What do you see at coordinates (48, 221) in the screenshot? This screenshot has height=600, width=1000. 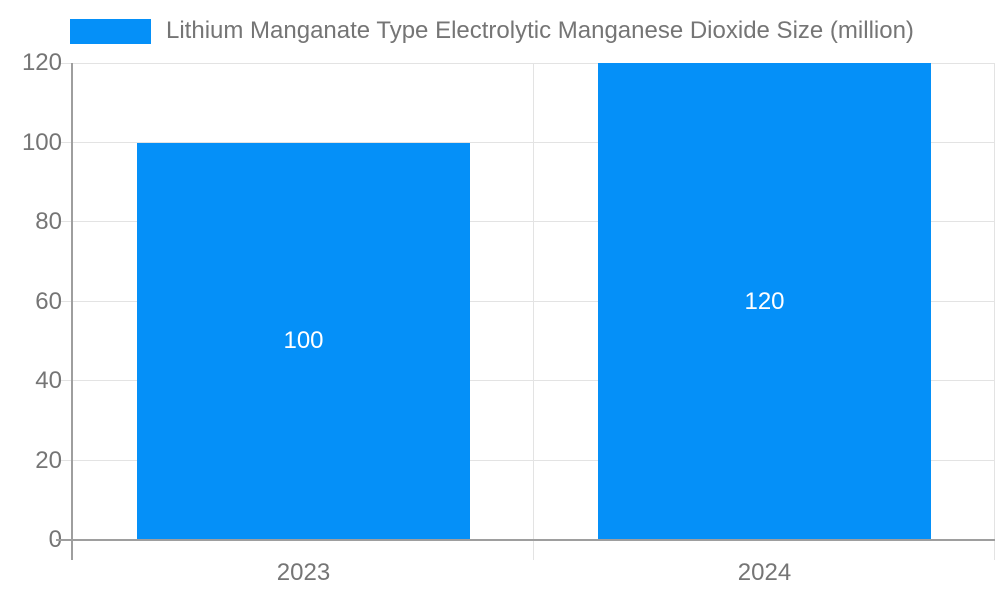 I see `y-axis-label: 80` at bounding box center [48, 221].